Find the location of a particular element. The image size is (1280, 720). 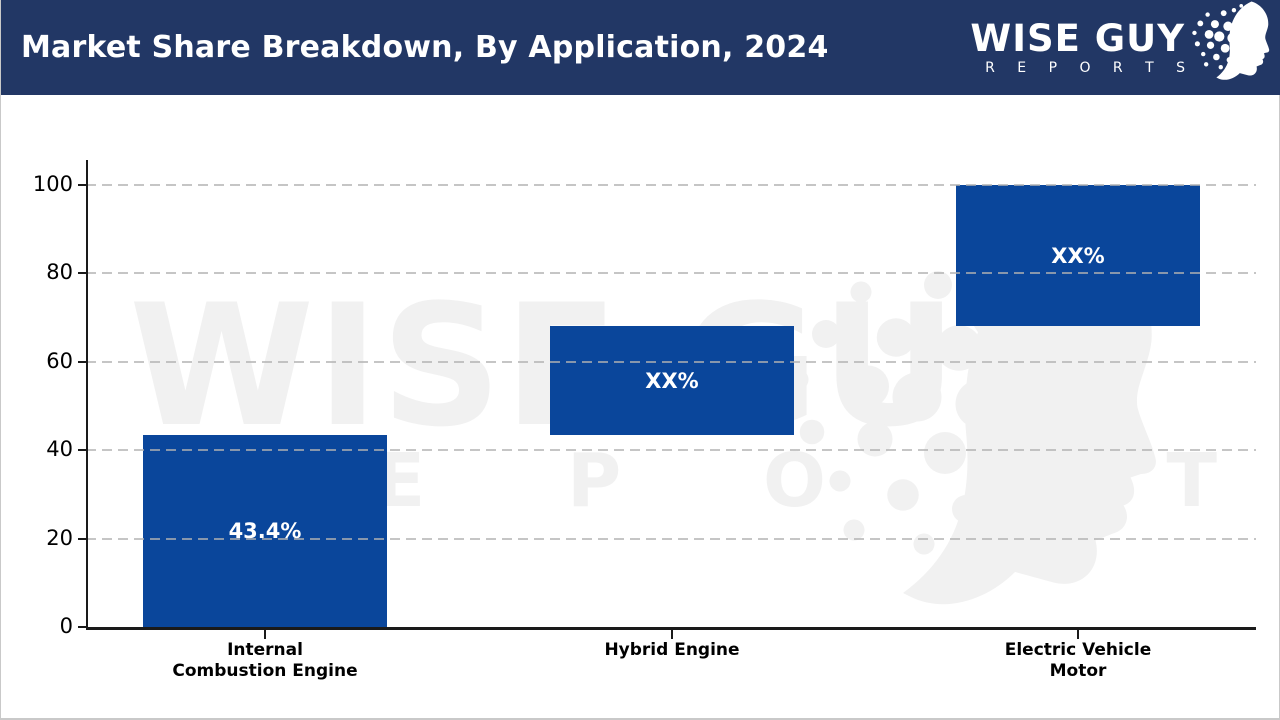

wise-guy-reports-logo: WISE GUY R E P O R T S is located at coordinates (1125, 47).